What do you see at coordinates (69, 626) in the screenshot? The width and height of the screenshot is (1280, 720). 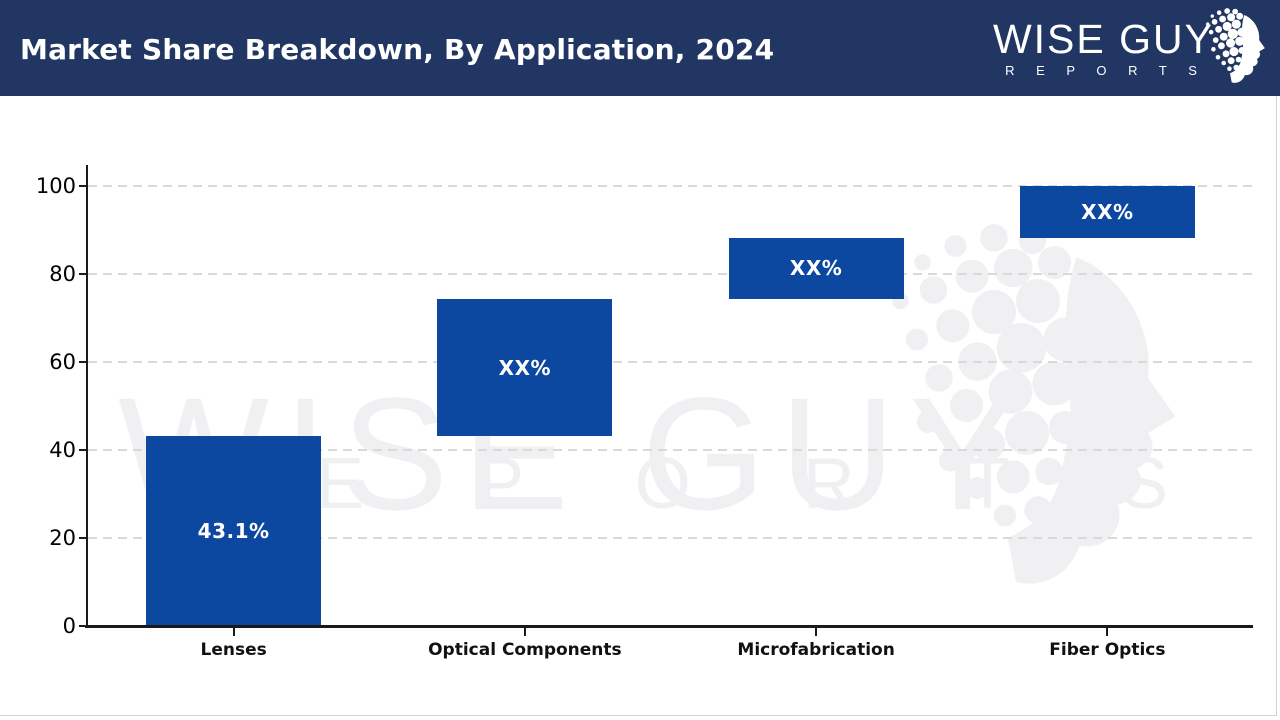 I see `y-axis-tick-label: 0` at bounding box center [69, 626].